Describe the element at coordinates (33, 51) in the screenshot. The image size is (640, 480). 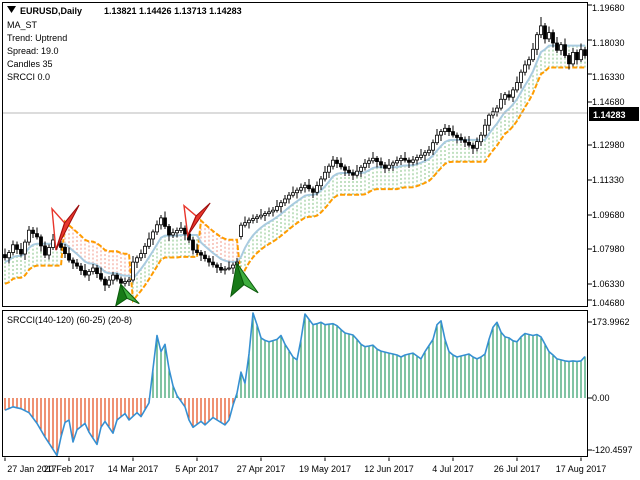
I see `spread-label: Spread: 19.0` at that location.